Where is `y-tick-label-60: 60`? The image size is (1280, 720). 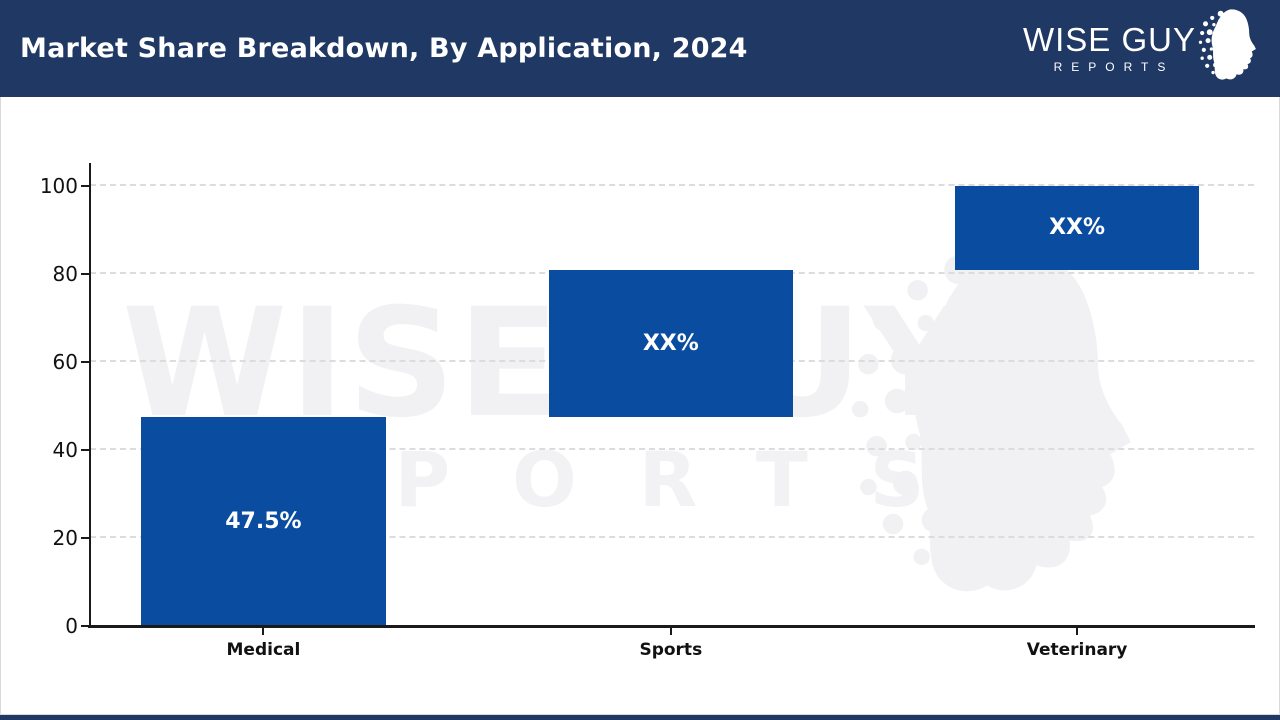 y-tick-label-60: 60 is located at coordinates (65, 362).